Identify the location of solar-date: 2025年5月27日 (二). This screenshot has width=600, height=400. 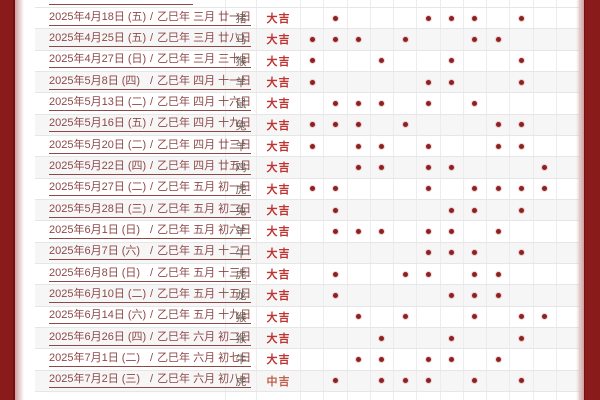
(98, 187).